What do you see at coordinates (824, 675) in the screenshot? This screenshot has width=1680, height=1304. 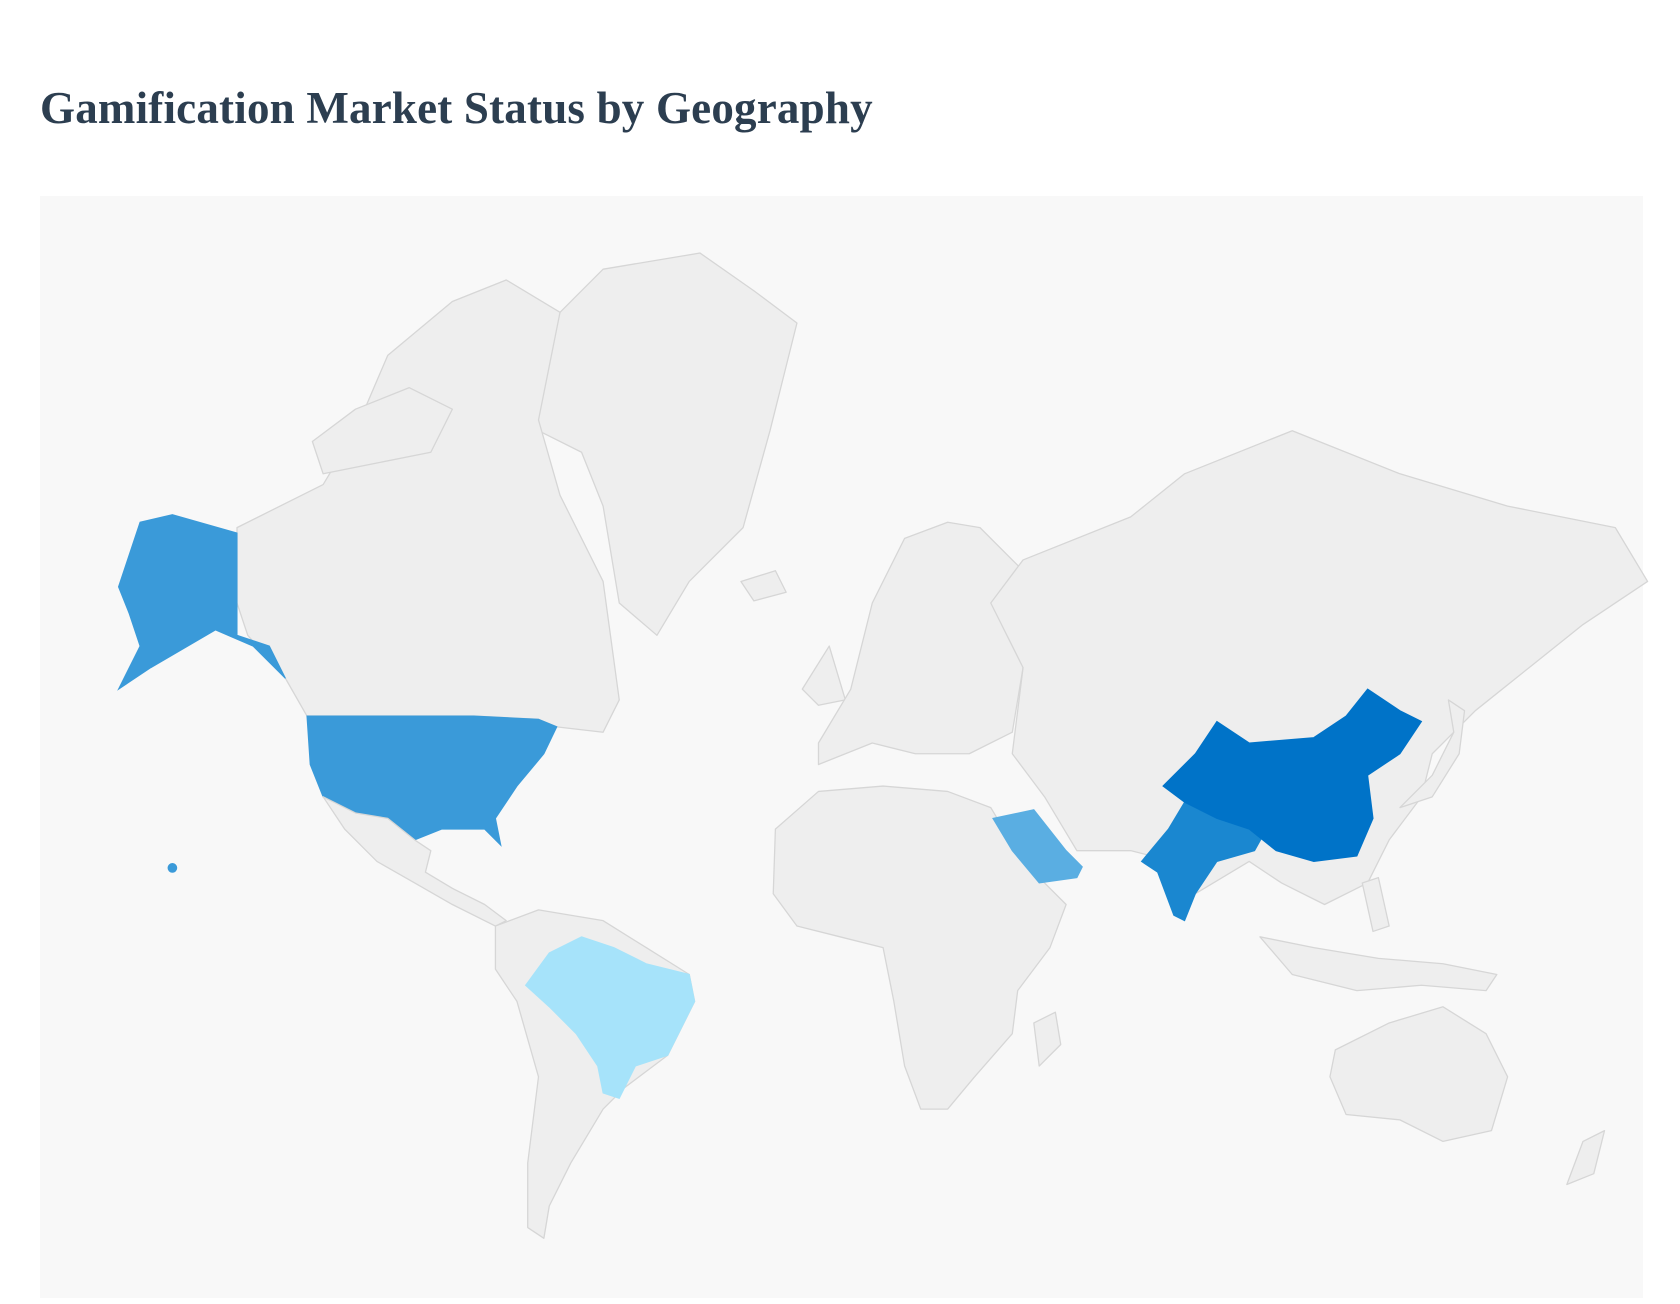 I see `region-uk` at bounding box center [824, 675].